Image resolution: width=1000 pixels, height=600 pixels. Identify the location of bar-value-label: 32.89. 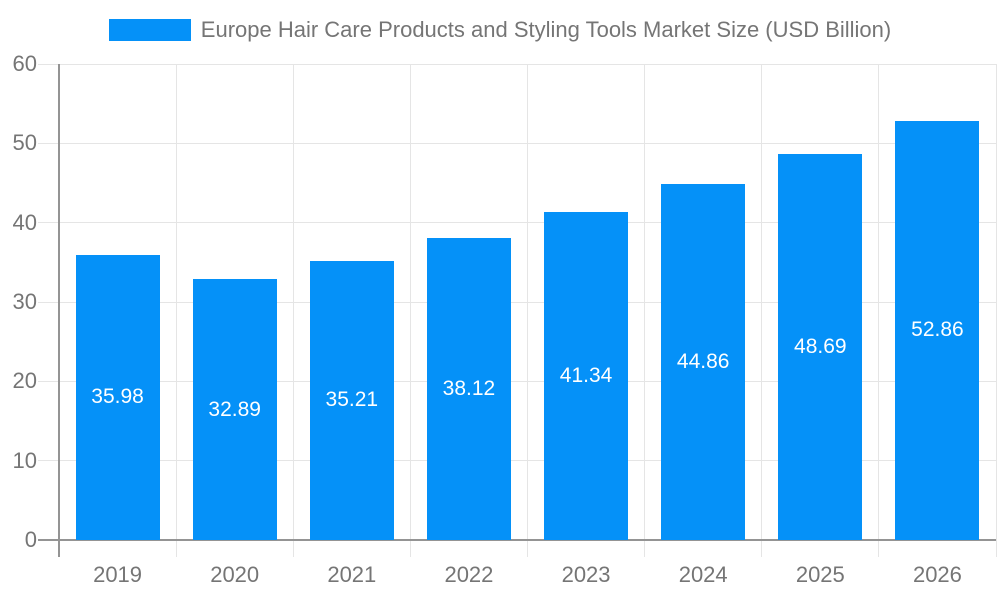
(234, 409).